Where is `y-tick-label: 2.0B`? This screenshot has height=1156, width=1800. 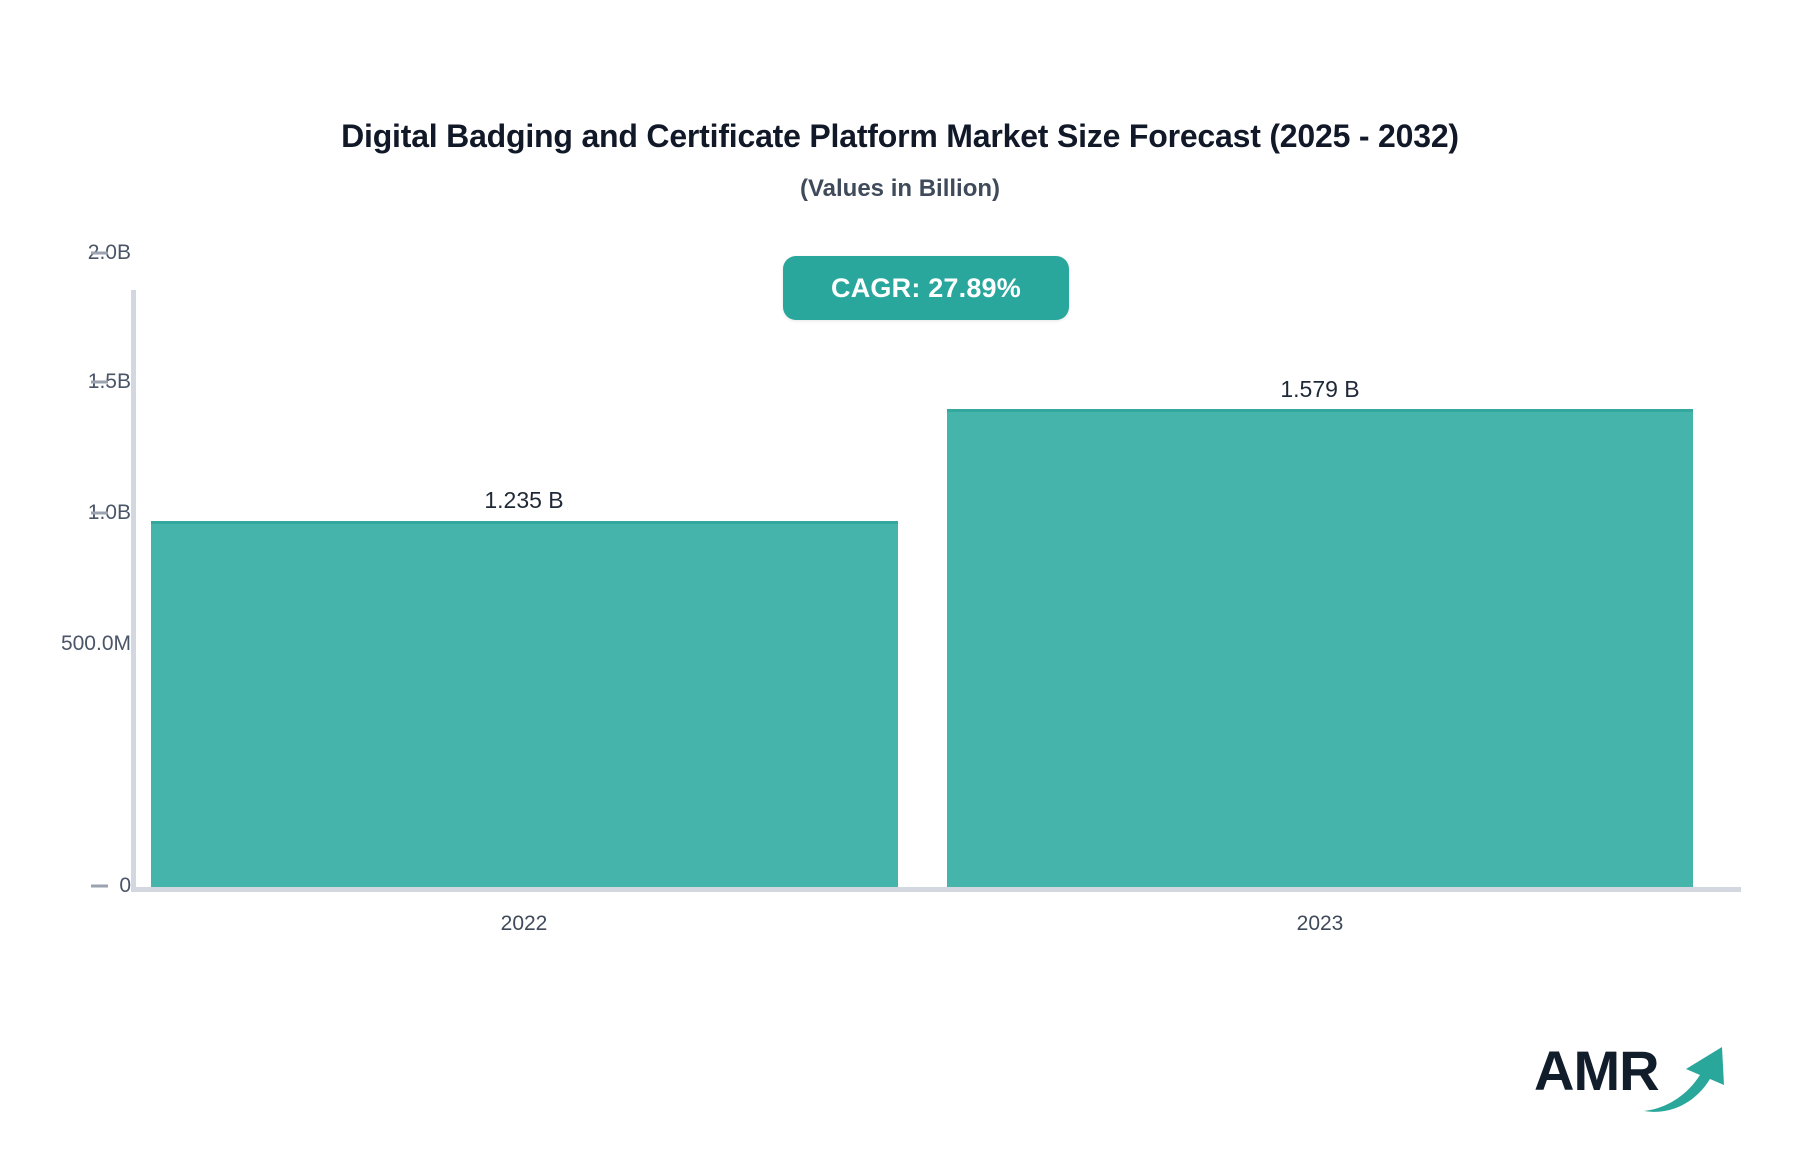
y-tick-label: 2.0B is located at coordinates (109, 252).